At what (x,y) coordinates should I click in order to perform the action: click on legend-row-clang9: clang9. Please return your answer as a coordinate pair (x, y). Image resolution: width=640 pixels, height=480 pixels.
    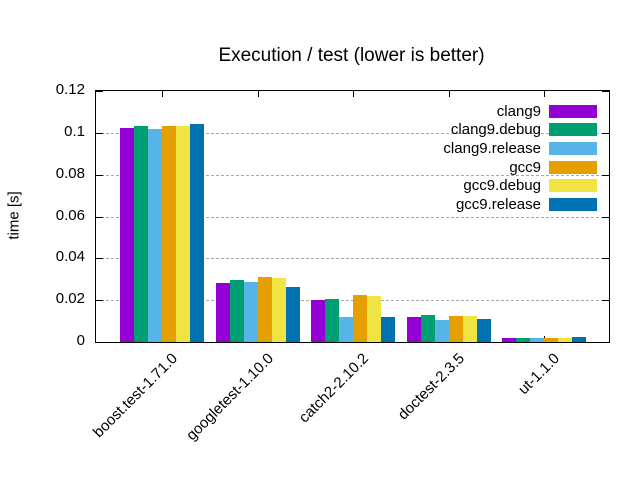
    Looking at the image, I should click on (520, 111).